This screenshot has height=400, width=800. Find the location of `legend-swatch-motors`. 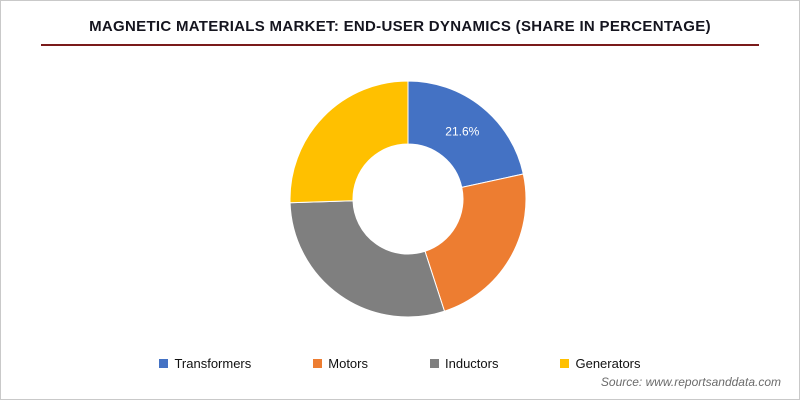

legend-swatch-motors is located at coordinates (318, 363).